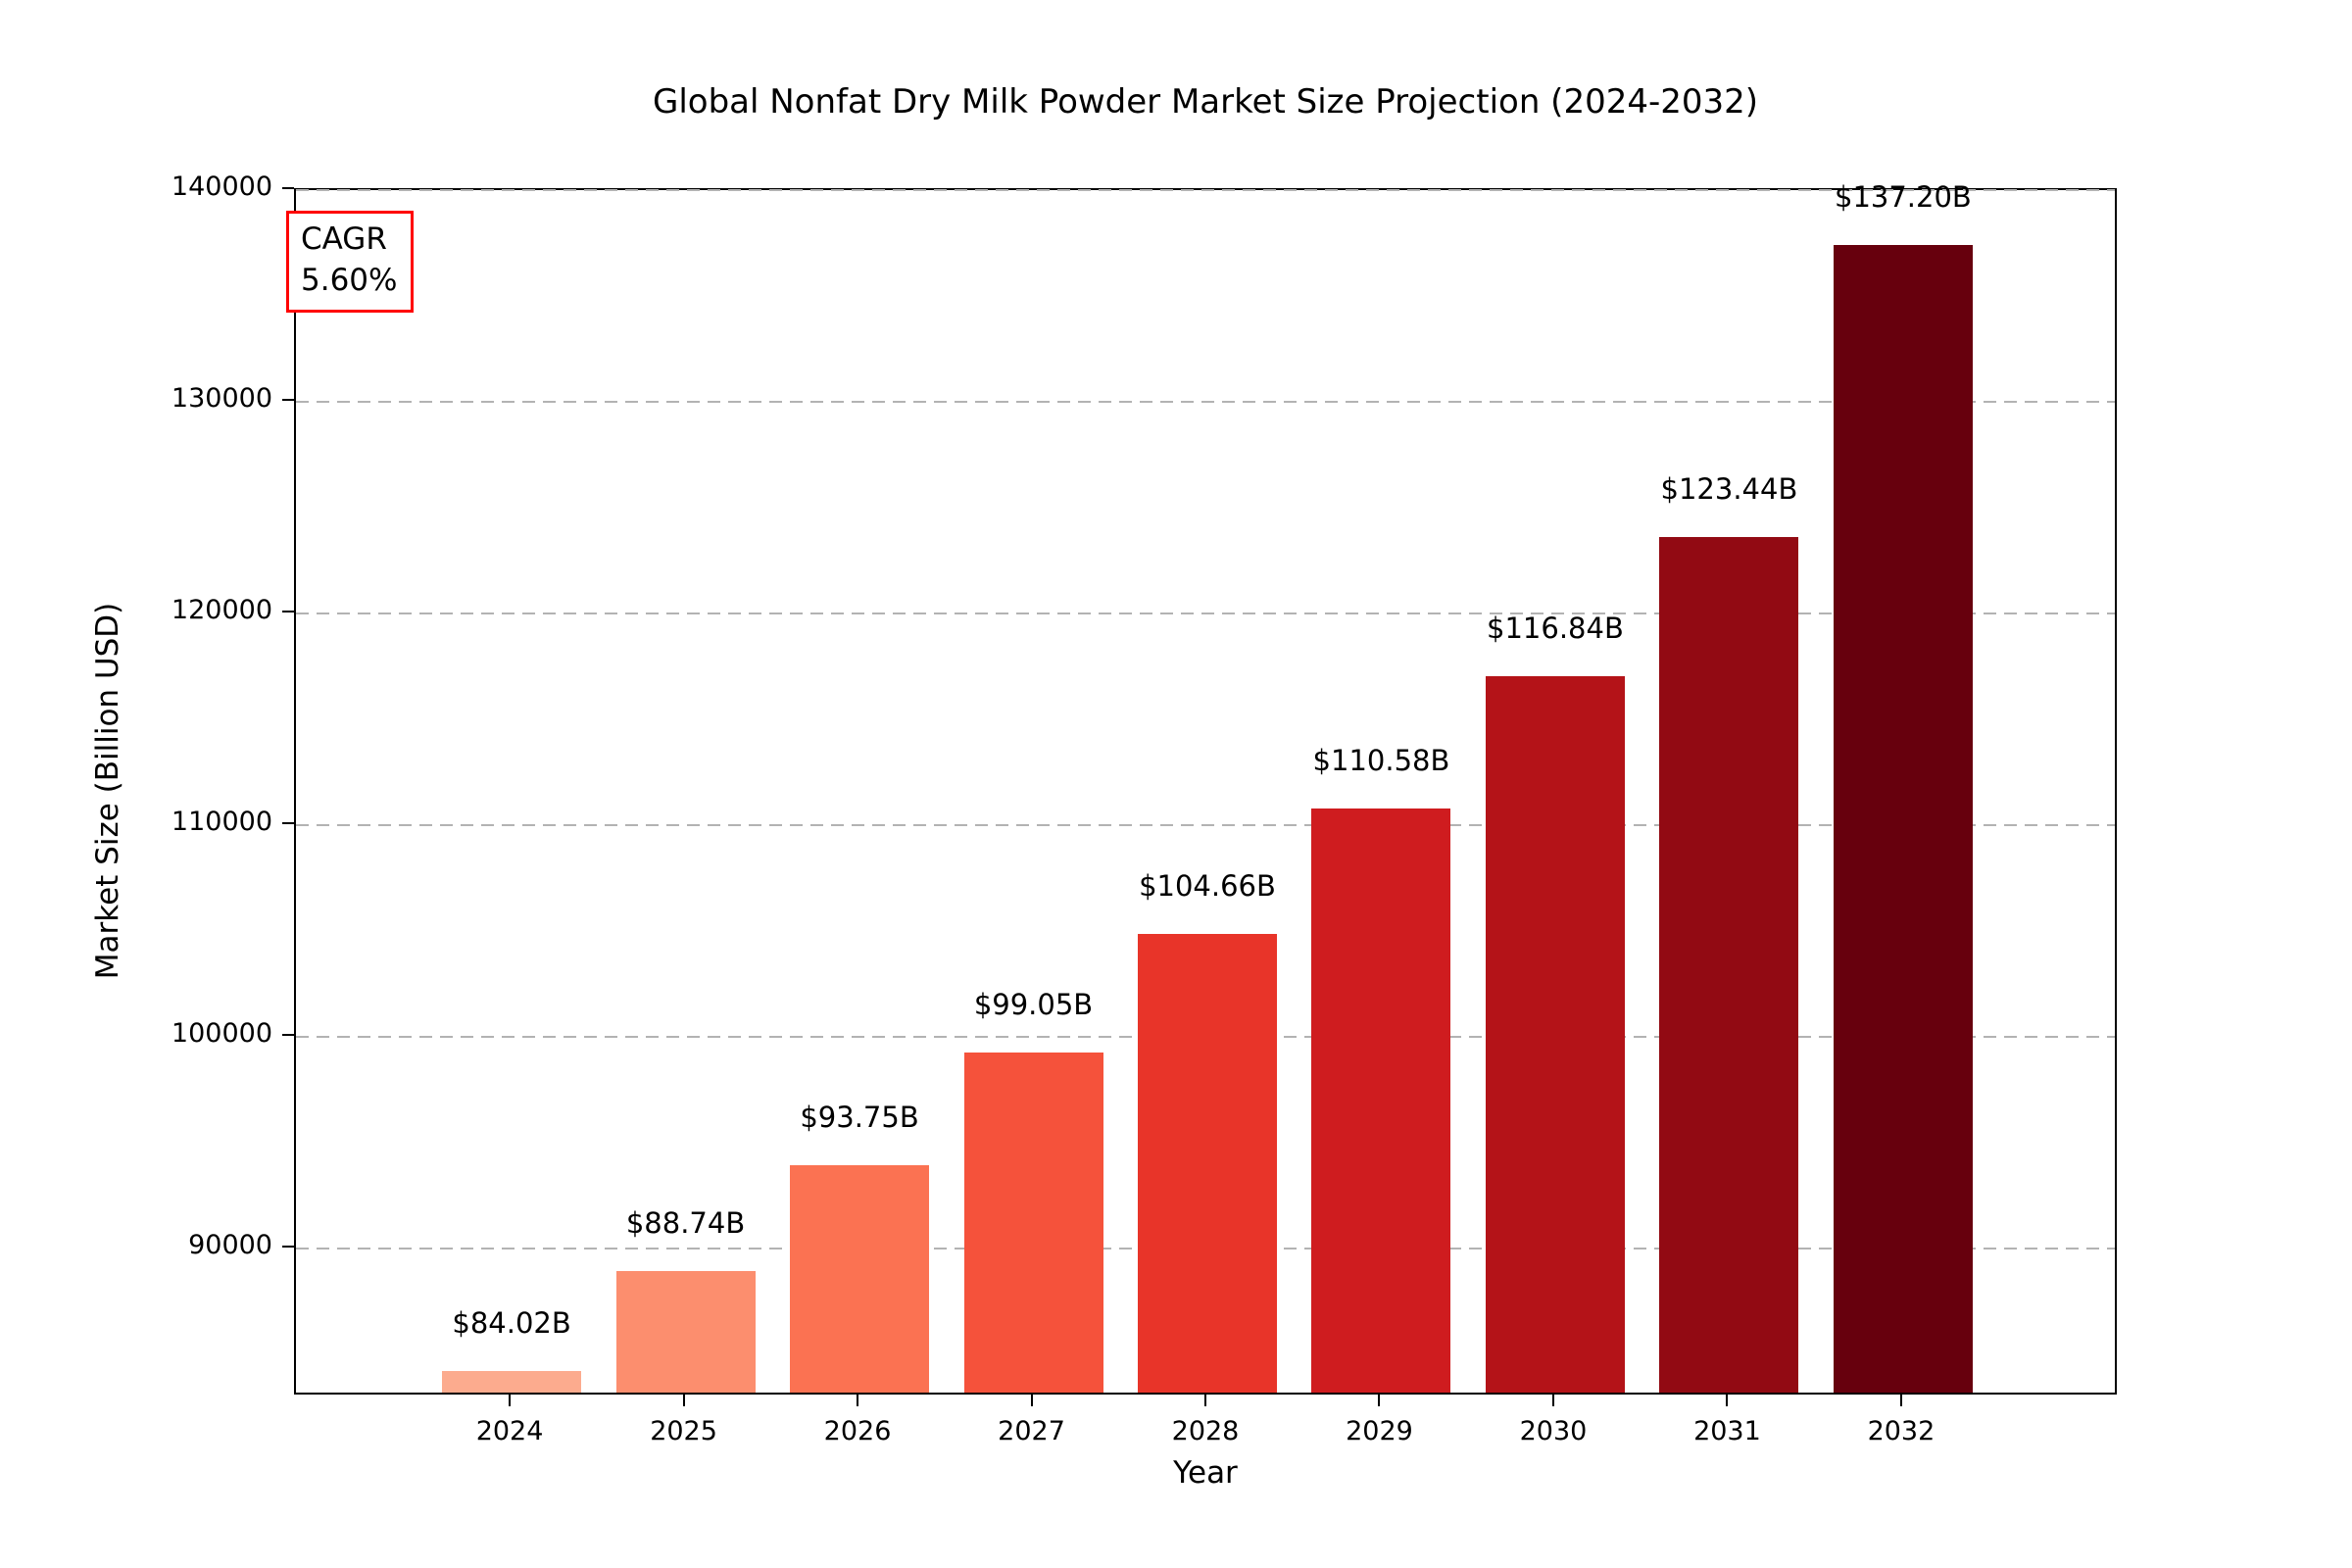  Describe the element at coordinates (221, 609) in the screenshot. I see `y-tick-label: 120000` at that location.